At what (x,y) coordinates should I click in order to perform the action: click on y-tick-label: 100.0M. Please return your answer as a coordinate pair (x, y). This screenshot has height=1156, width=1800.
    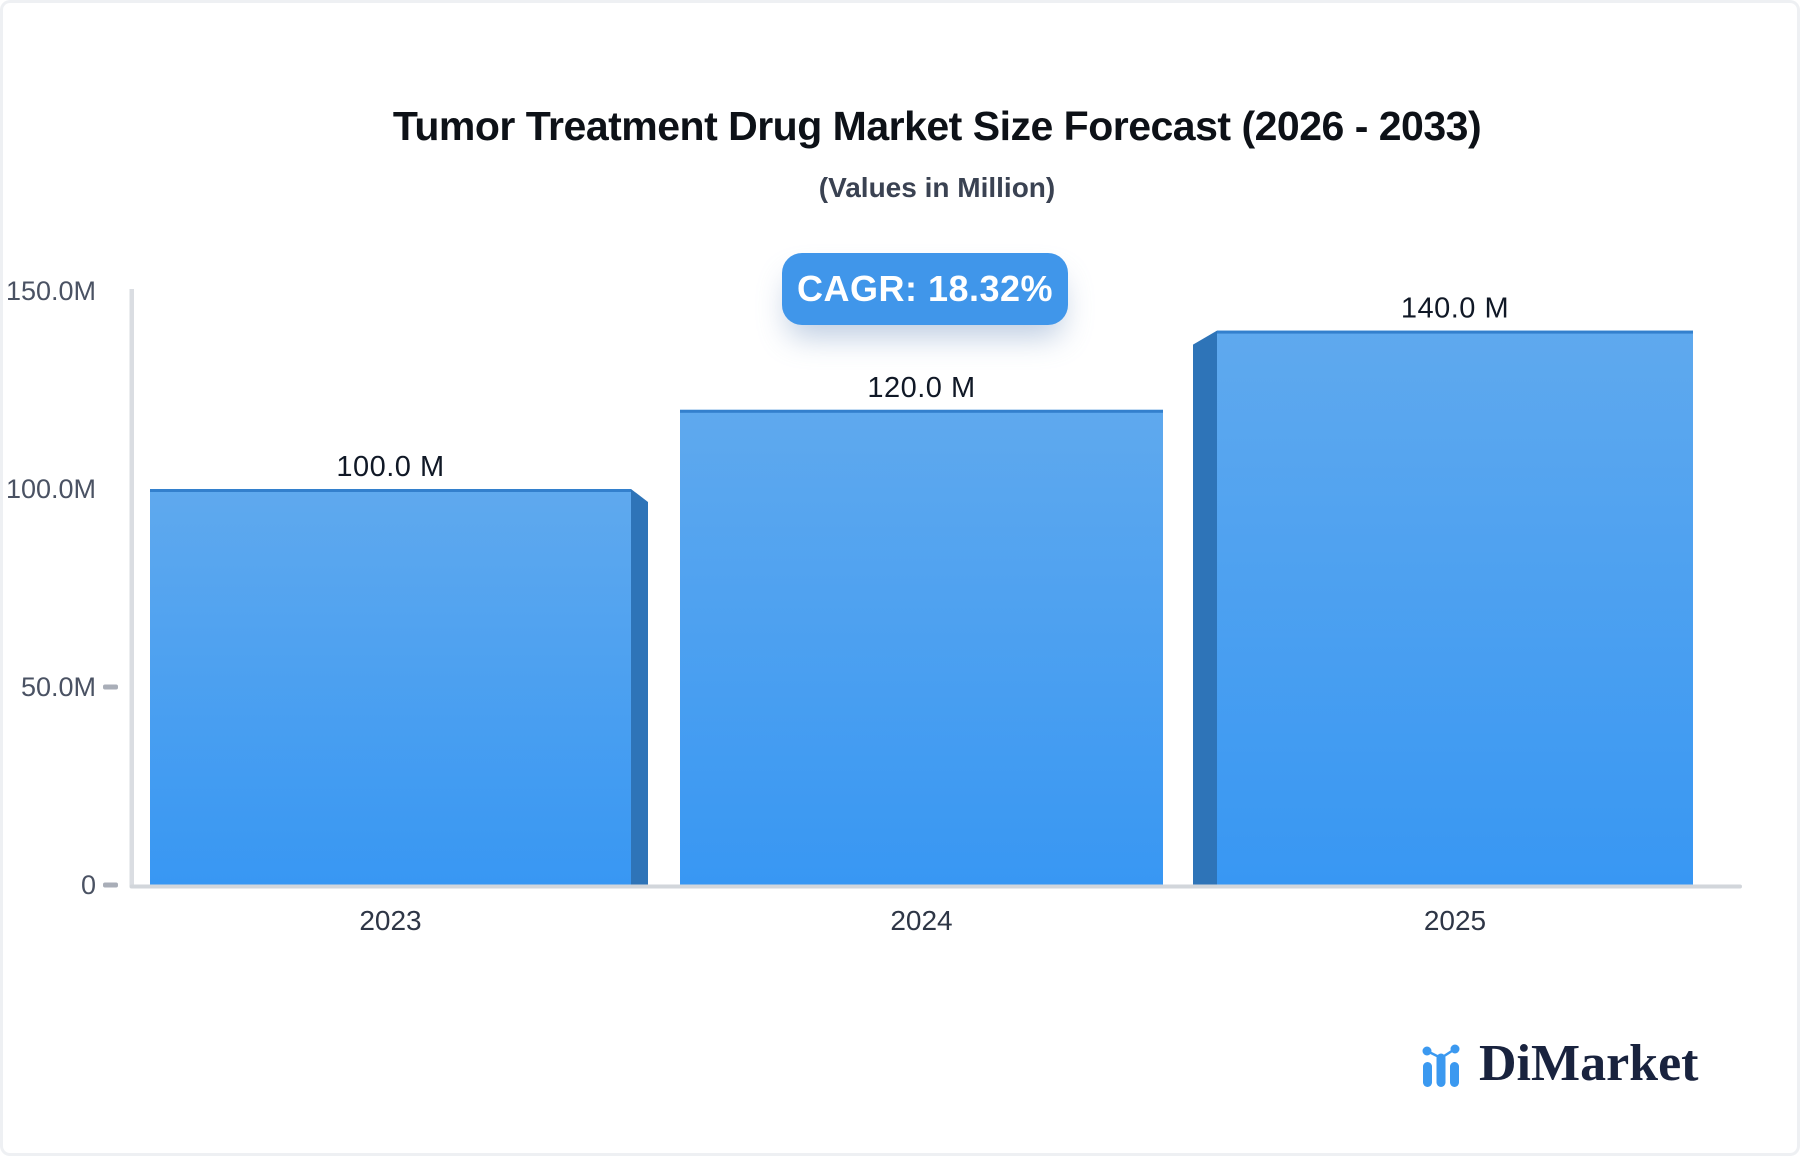
    Looking at the image, I should click on (51, 489).